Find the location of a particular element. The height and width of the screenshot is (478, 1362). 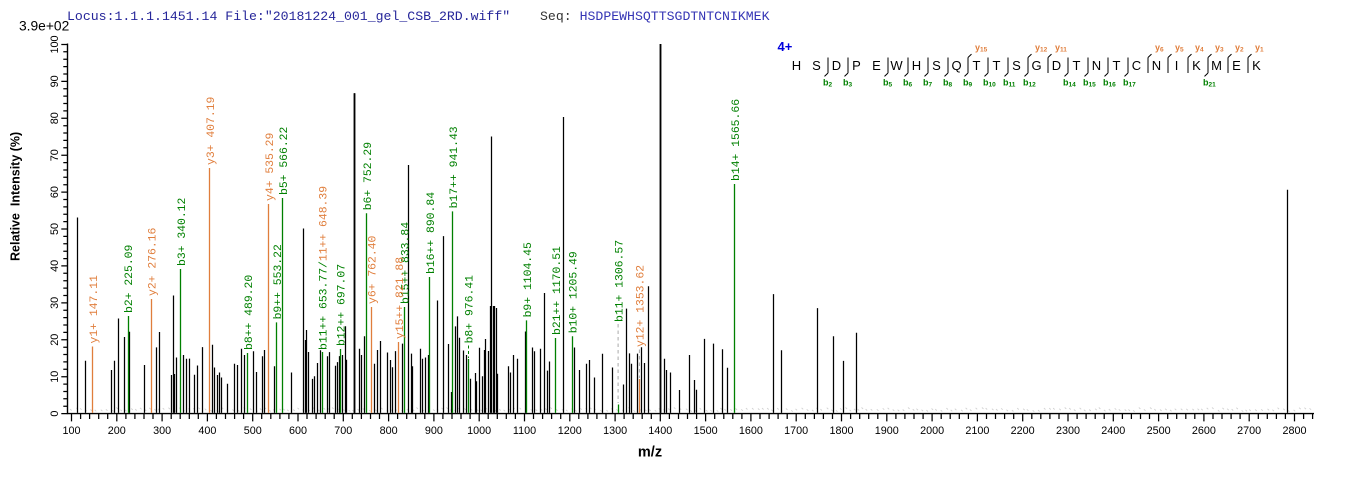

svg-text: 20 is located at coordinates (55, 340).